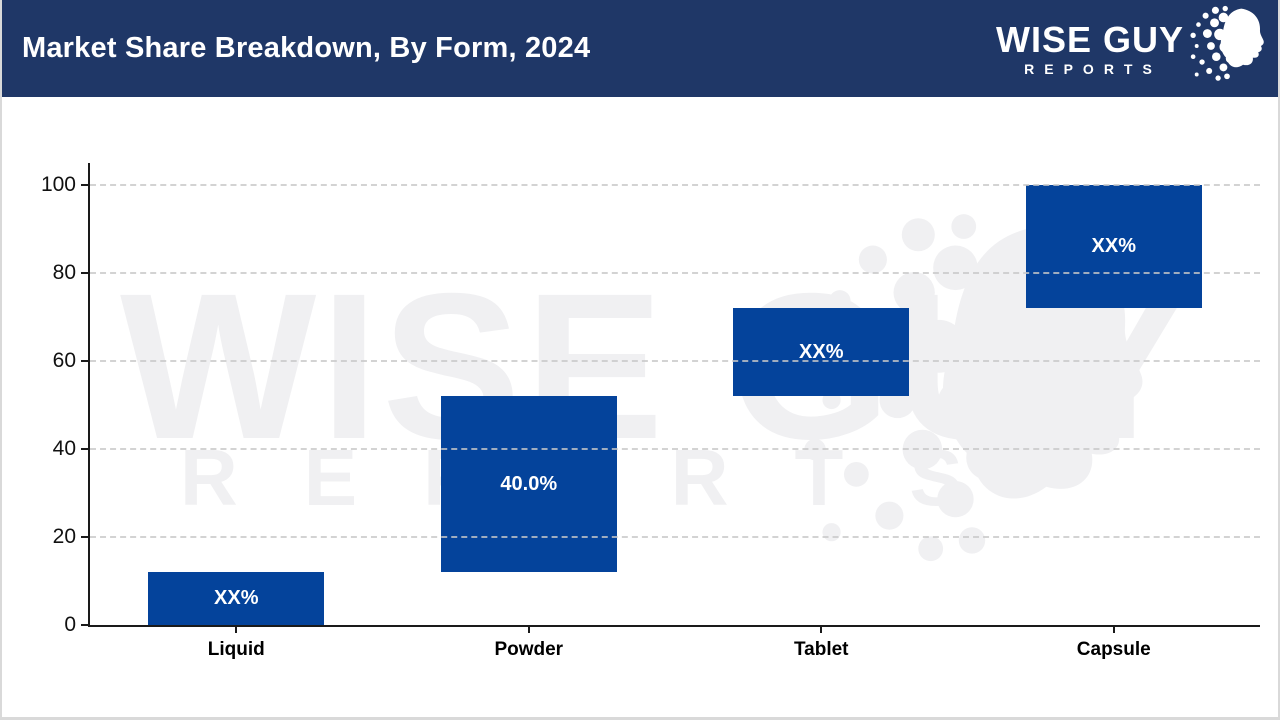  I want to click on x-axis-line, so click(674, 626).